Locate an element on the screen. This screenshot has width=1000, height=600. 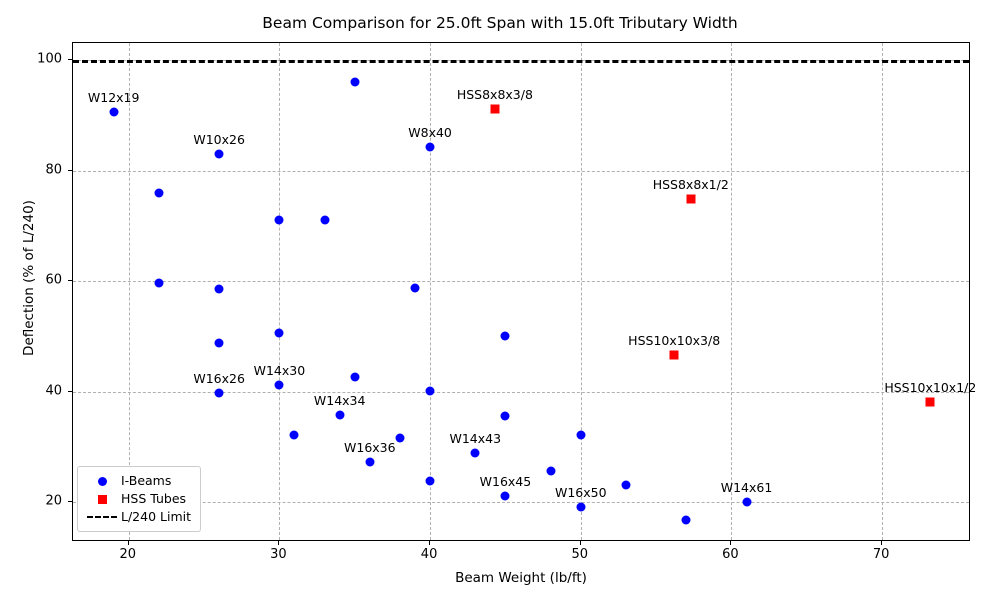
legend-item: HSS Tubes is located at coordinates (138, 499).